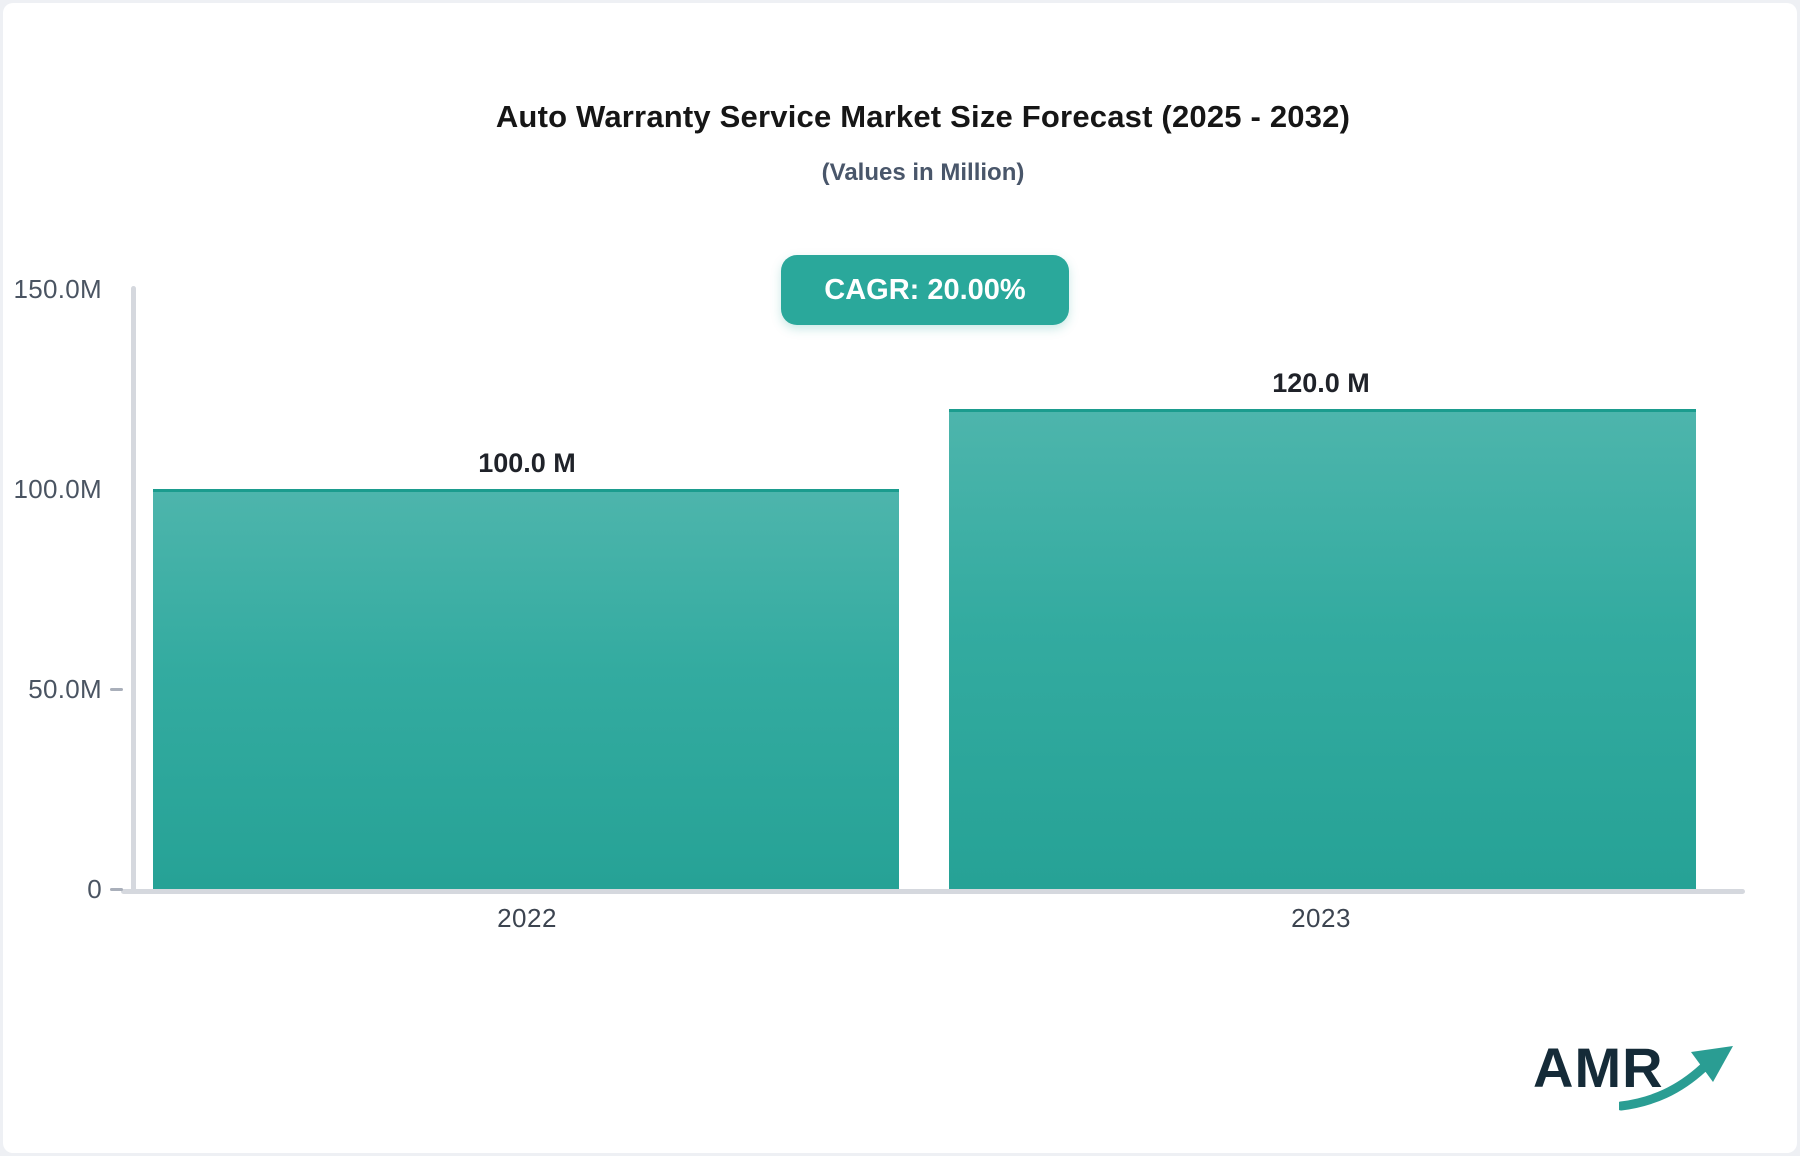 Image resolution: width=1800 pixels, height=1156 pixels. I want to click on y-axis-labels: 150.0M 100.0M 50.0M 0, so click(64, 589).